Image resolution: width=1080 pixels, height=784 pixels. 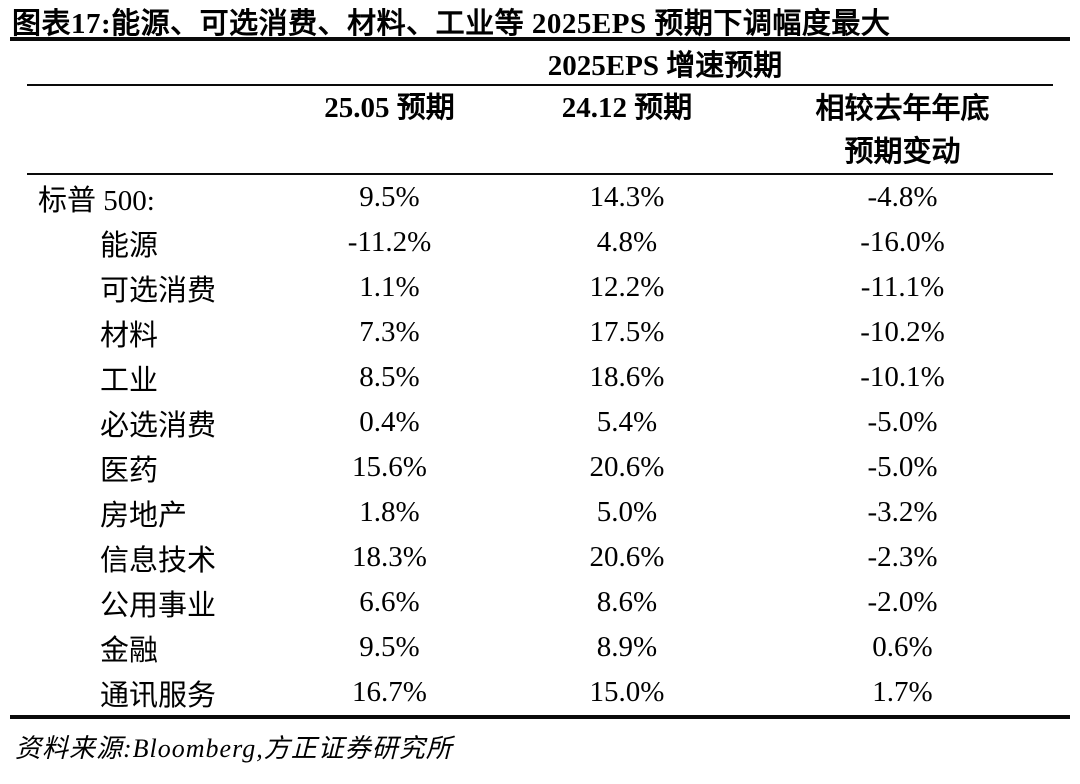 What do you see at coordinates (158, 695) in the screenshot?
I see `row-label: 通讯服务` at bounding box center [158, 695].